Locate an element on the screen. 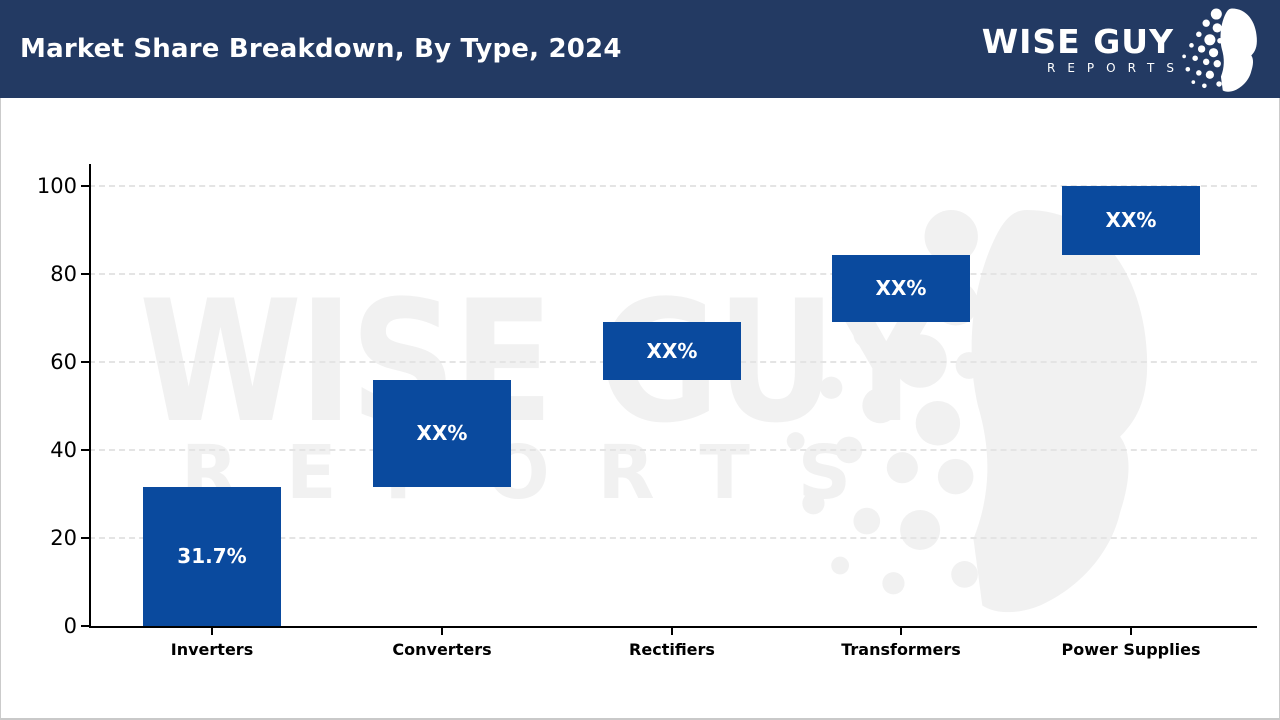 This screenshot has width=1280, height=720. bar-converters: XX% is located at coordinates (442, 433).